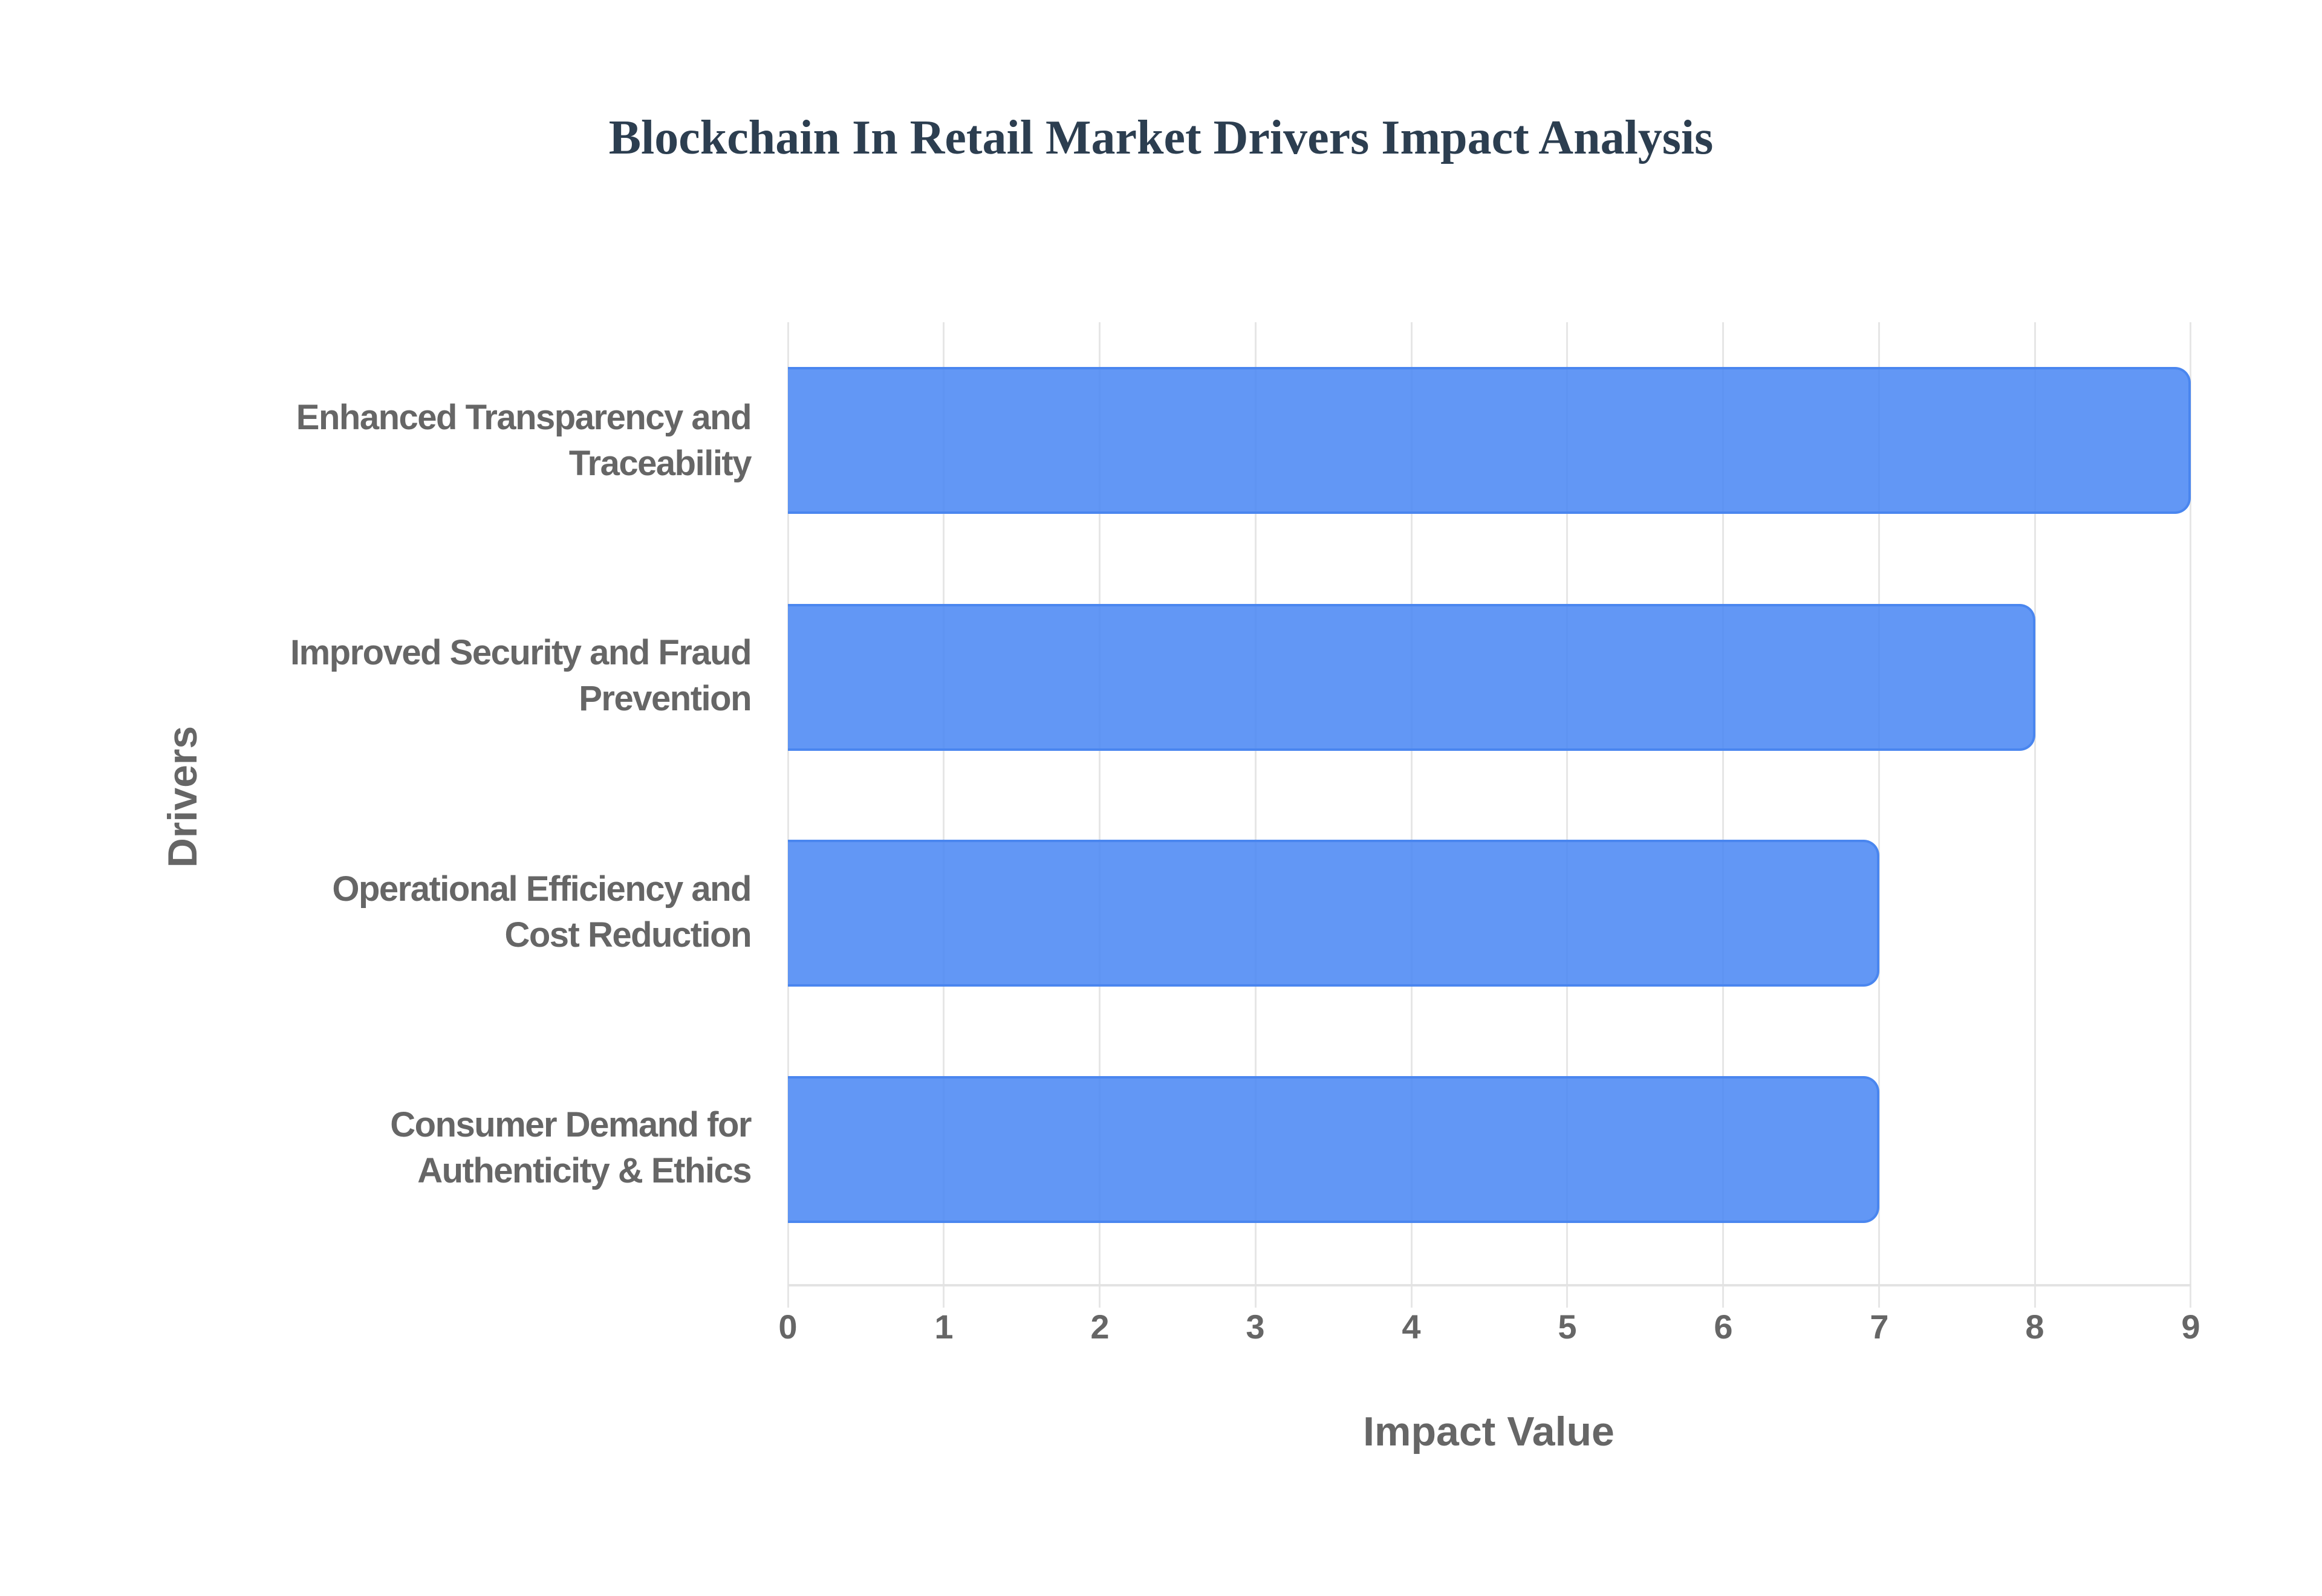 The image size is (2322, 1596). I want to click on category-label-line2: Prevention, so click(665, 698).